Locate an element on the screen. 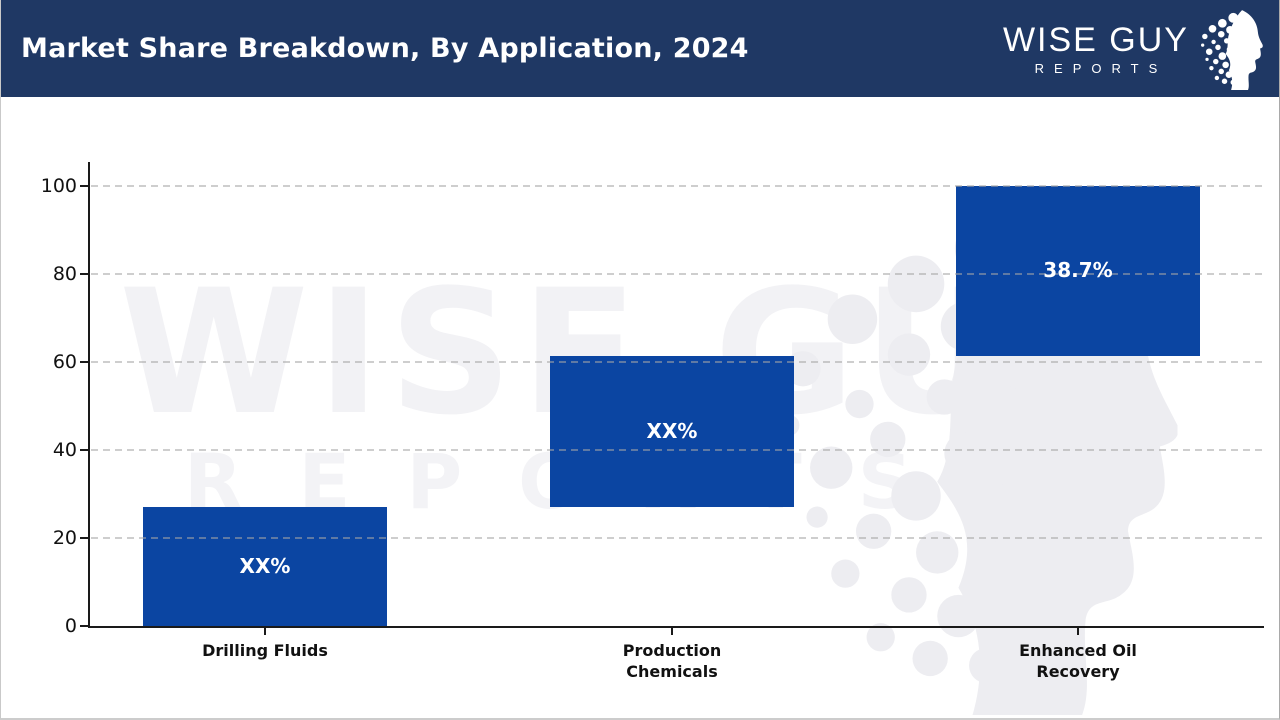  y-tick-label-100: 100 is located at coordinates (58, 186).